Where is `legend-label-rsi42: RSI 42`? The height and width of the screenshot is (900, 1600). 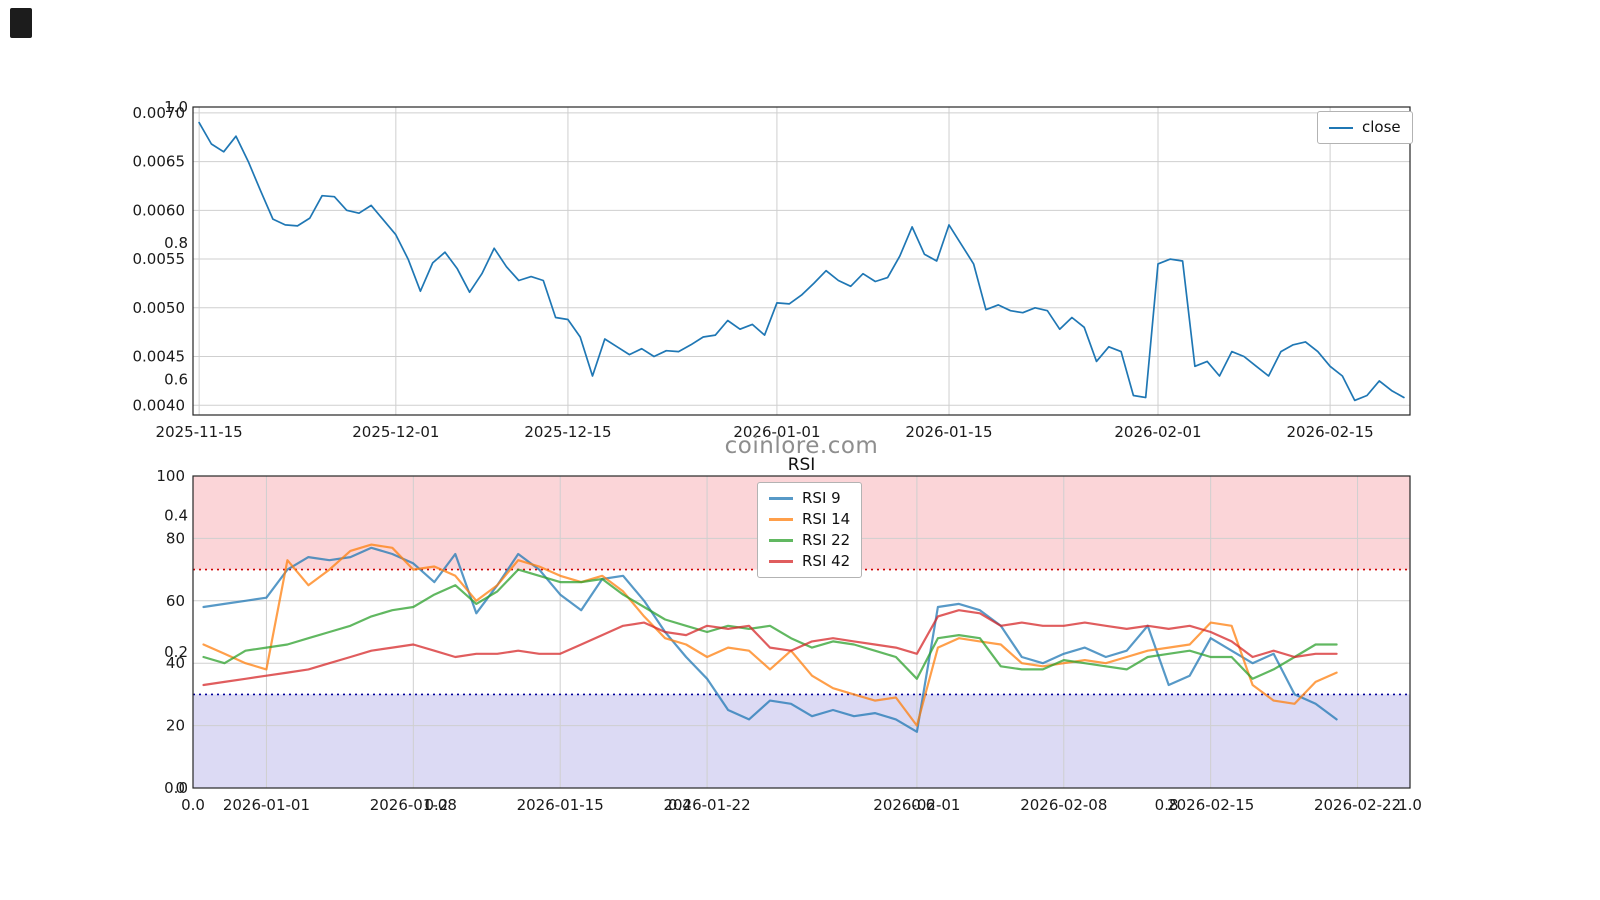
legend-label-rsi42: RSI 42 is located at coordinates (826, 561).